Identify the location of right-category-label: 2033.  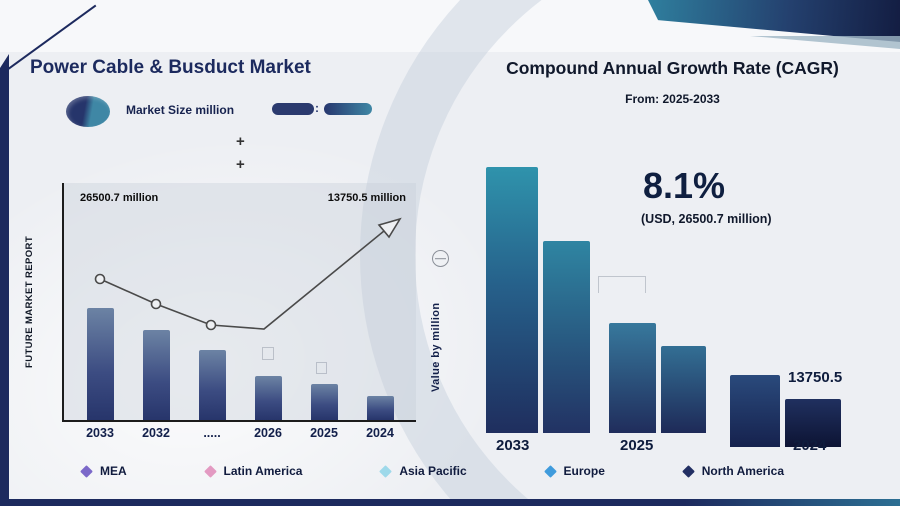
(513, 445).